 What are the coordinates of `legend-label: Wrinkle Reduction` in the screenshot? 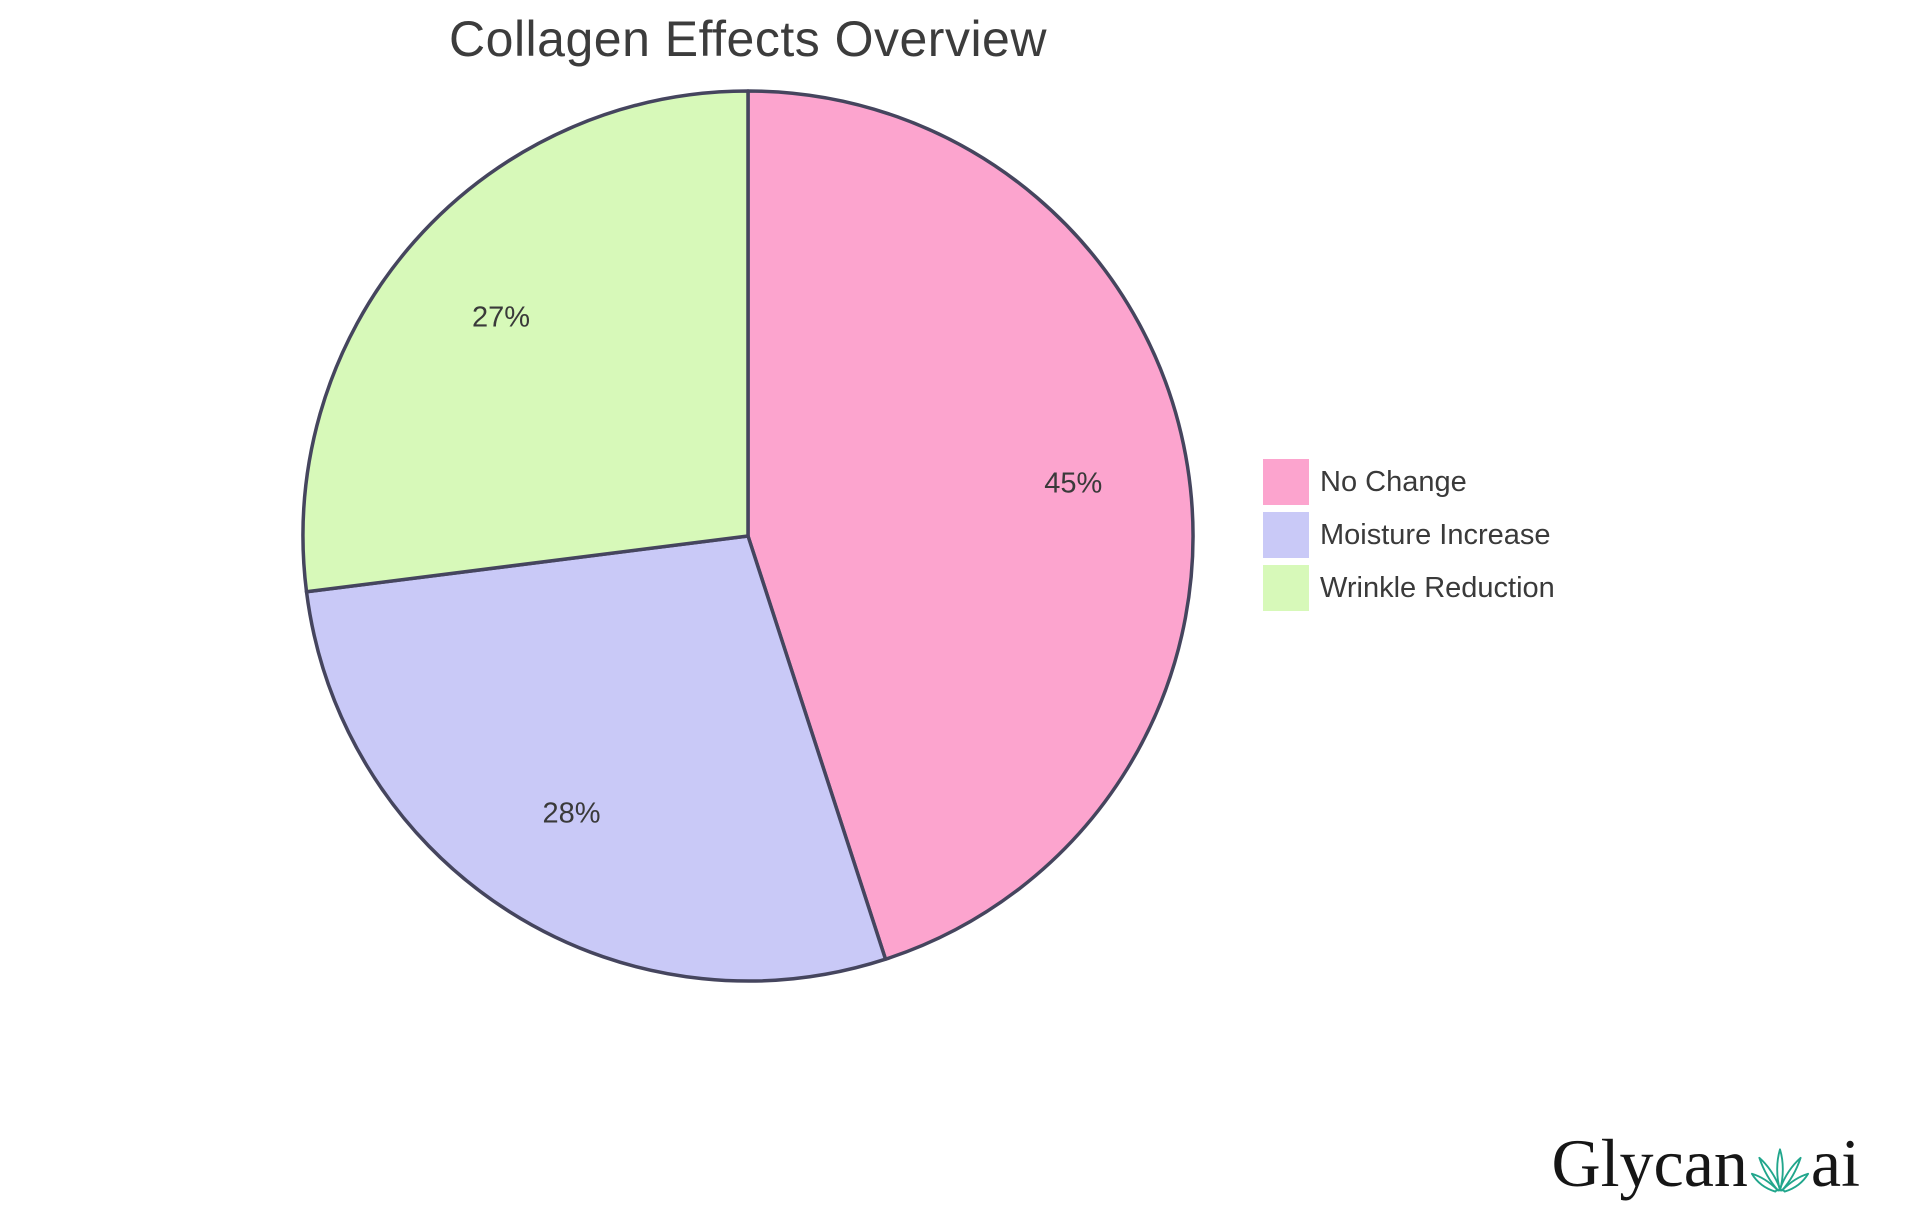 It's located at (1437, 587).